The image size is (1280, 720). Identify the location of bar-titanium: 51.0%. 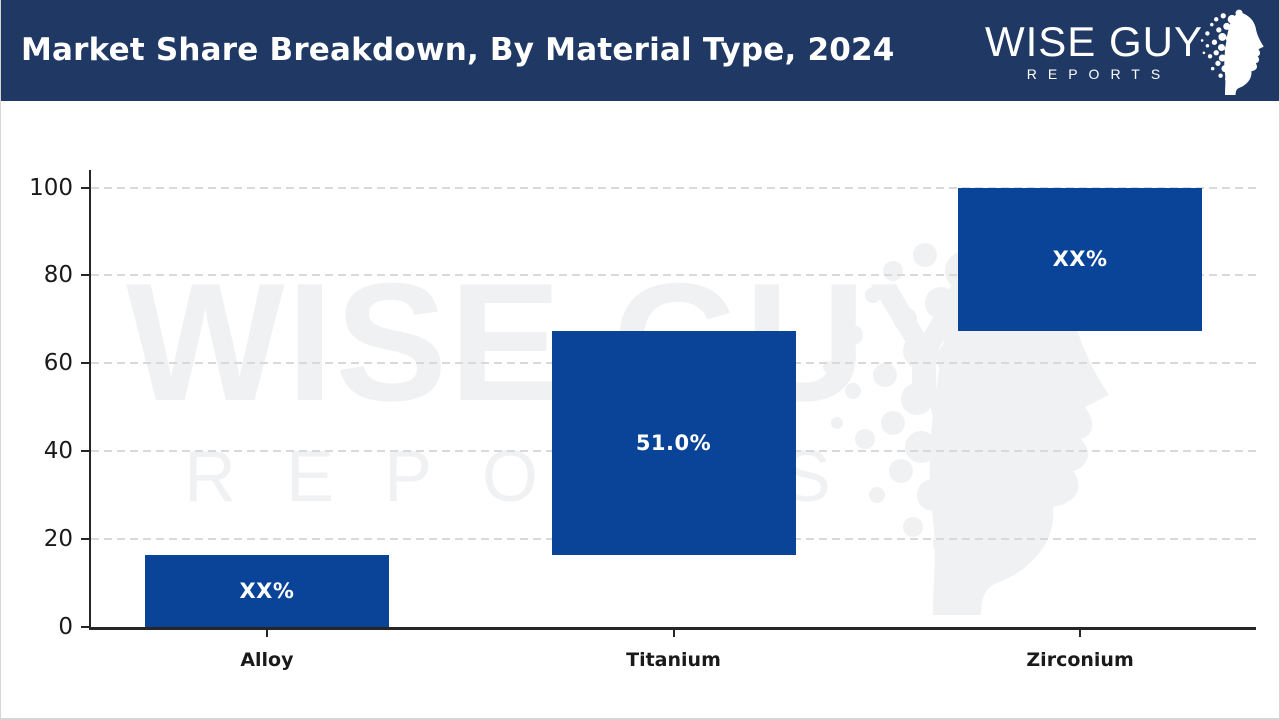
(673, 442).